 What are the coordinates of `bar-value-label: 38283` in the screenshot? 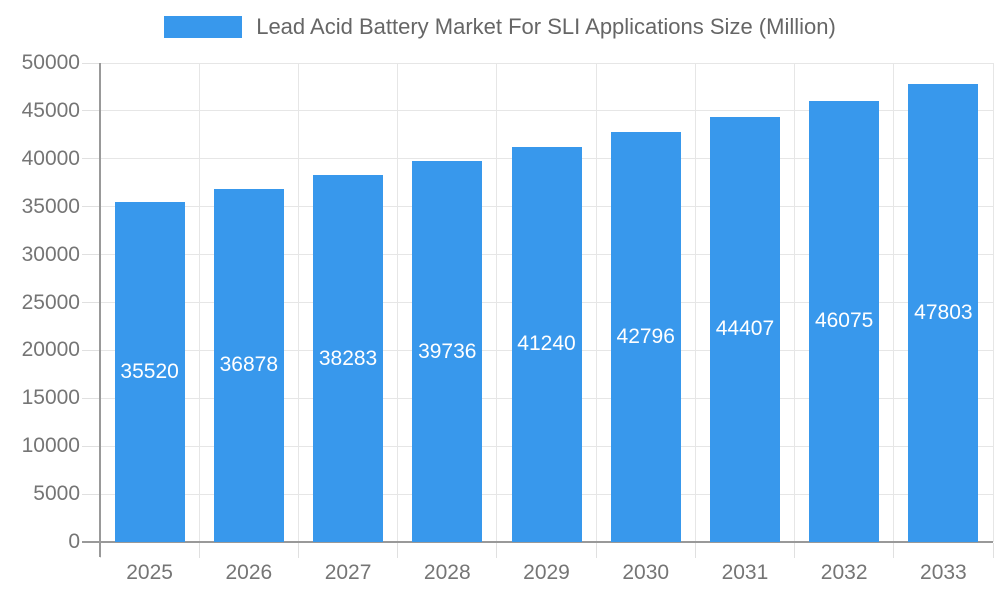 It's located at (348, 358).